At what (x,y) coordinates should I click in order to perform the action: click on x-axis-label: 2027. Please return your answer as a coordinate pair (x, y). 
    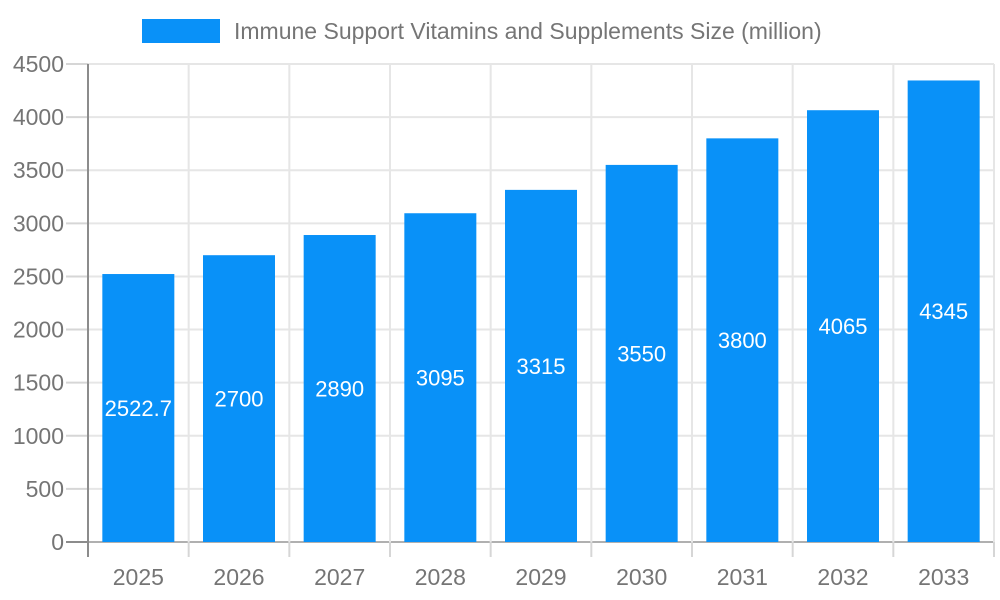
    Looking at the image, I should click on (339, 577).